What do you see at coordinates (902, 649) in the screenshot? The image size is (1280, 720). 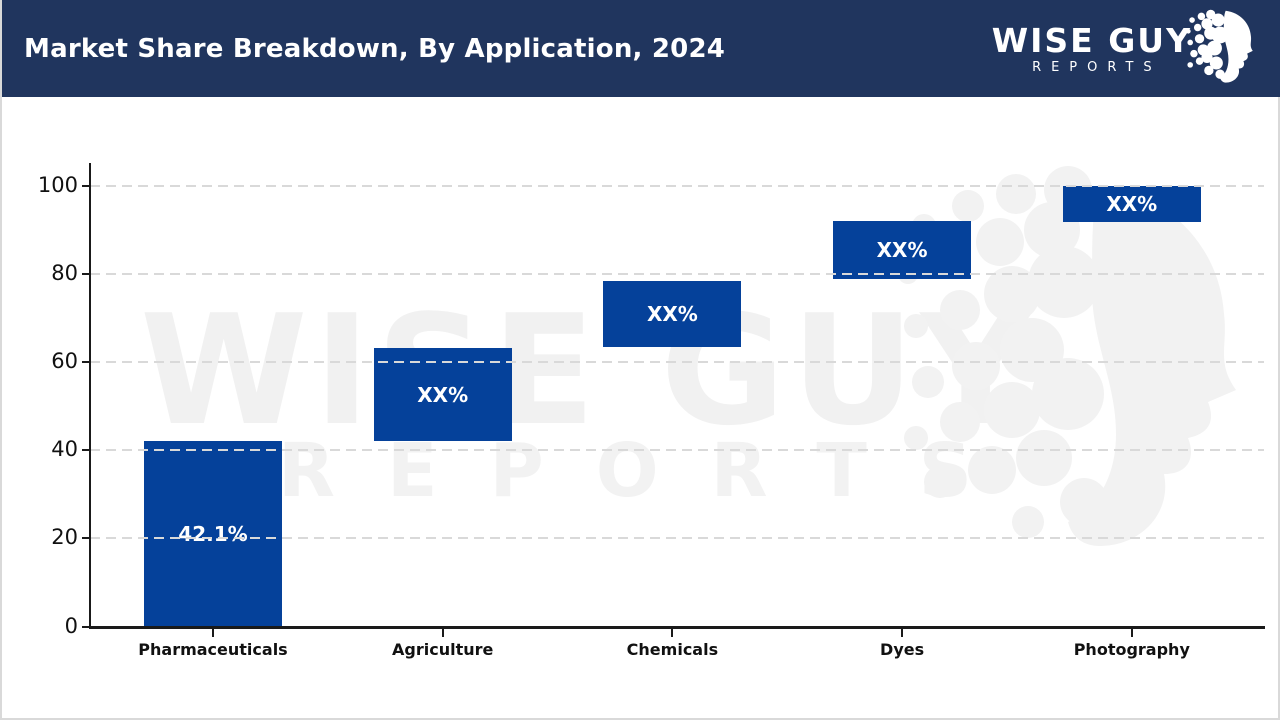 I see `x-axis-label-dyes: Dyes` at bounding box center [902, 649].